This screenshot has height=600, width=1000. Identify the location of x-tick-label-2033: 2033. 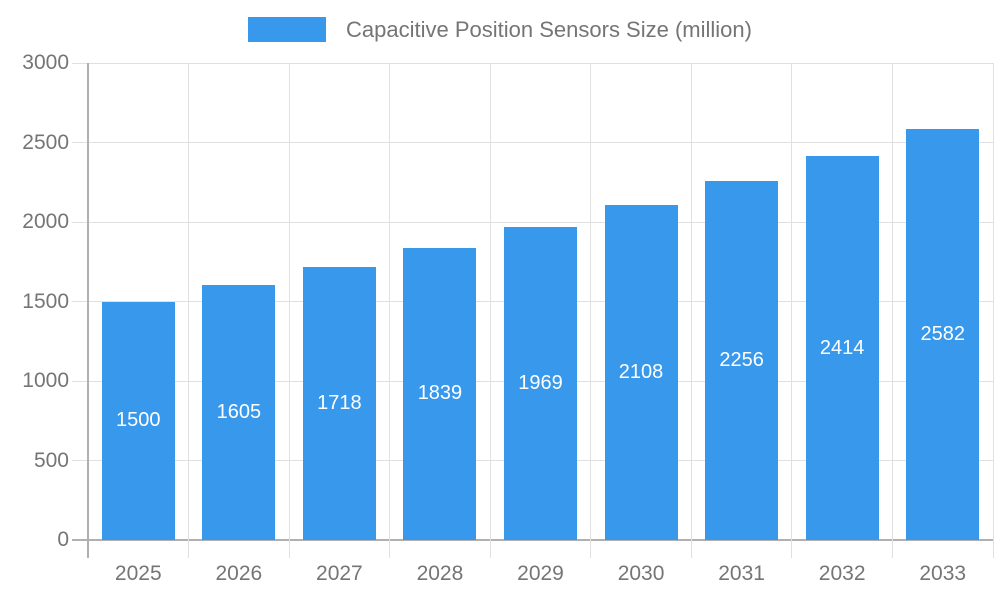
(943, 573).